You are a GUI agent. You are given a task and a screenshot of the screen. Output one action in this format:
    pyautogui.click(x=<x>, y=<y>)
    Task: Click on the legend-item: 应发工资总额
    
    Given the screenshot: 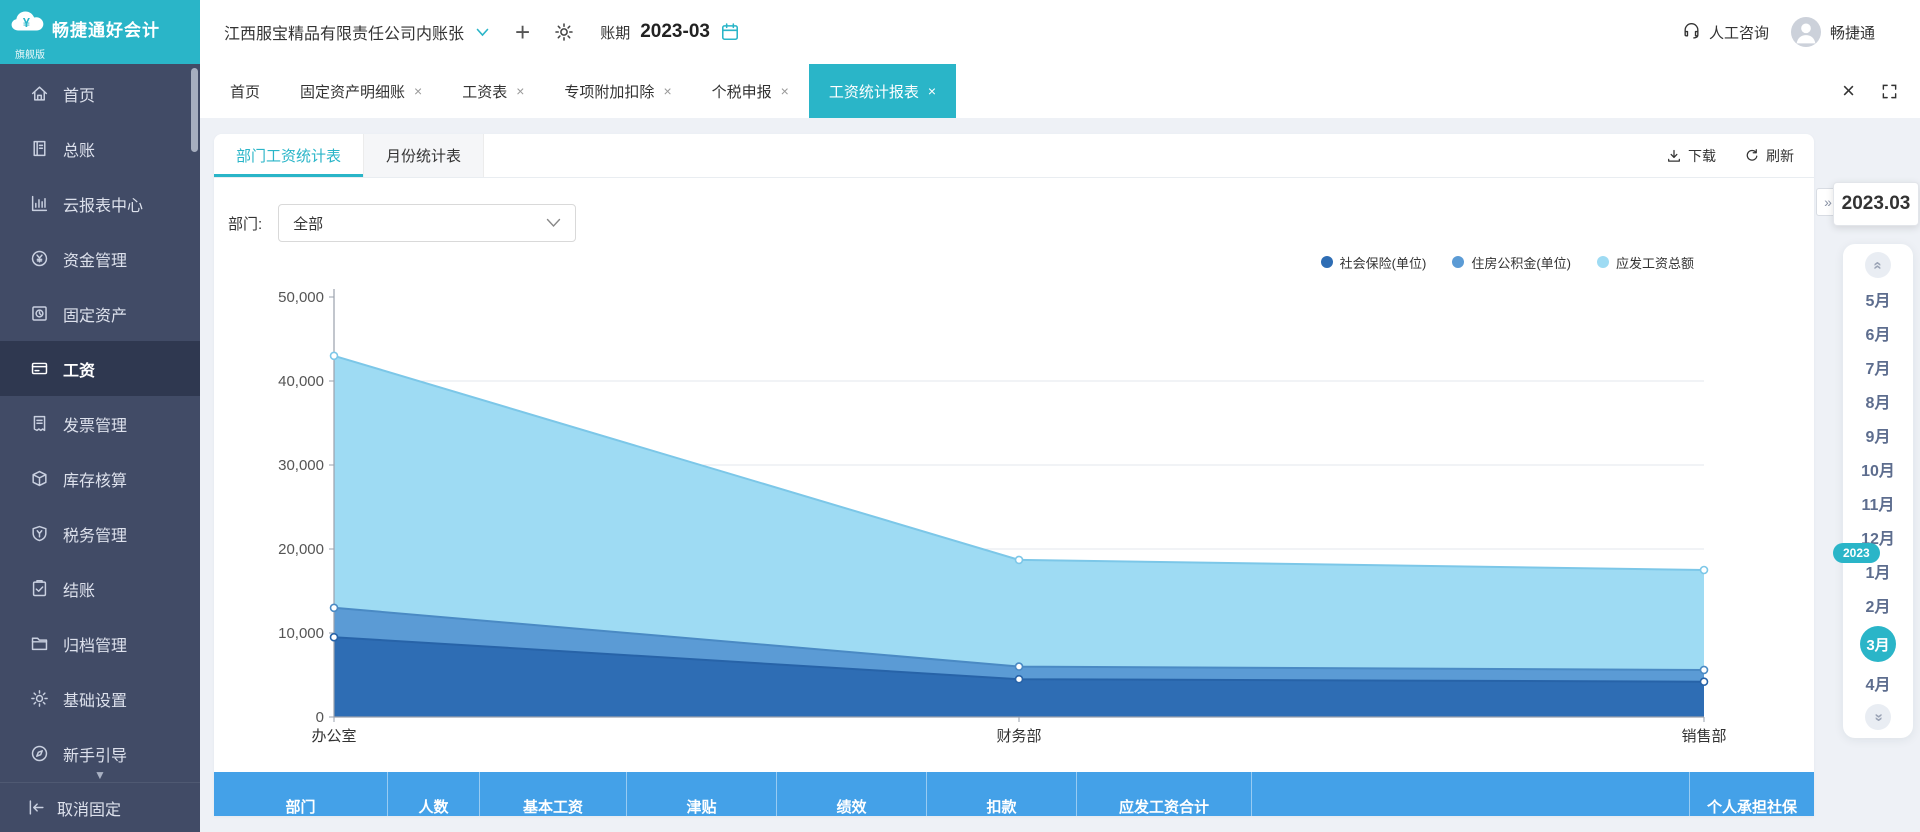 What is the action you would take?
    pyautogui.click(x=1645, y=262)
    